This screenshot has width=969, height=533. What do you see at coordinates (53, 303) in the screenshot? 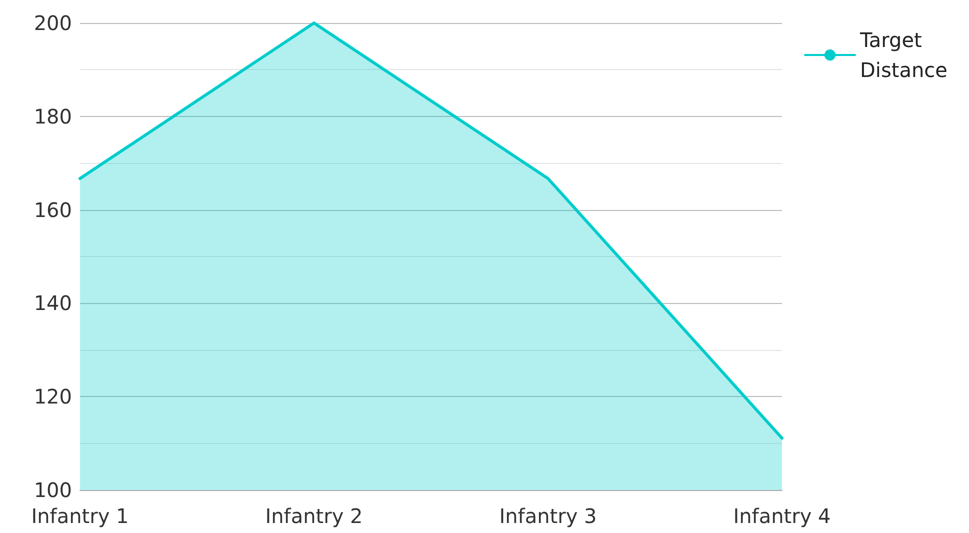
I see `y-tick-label: 140` at bounding box center [53, 303].